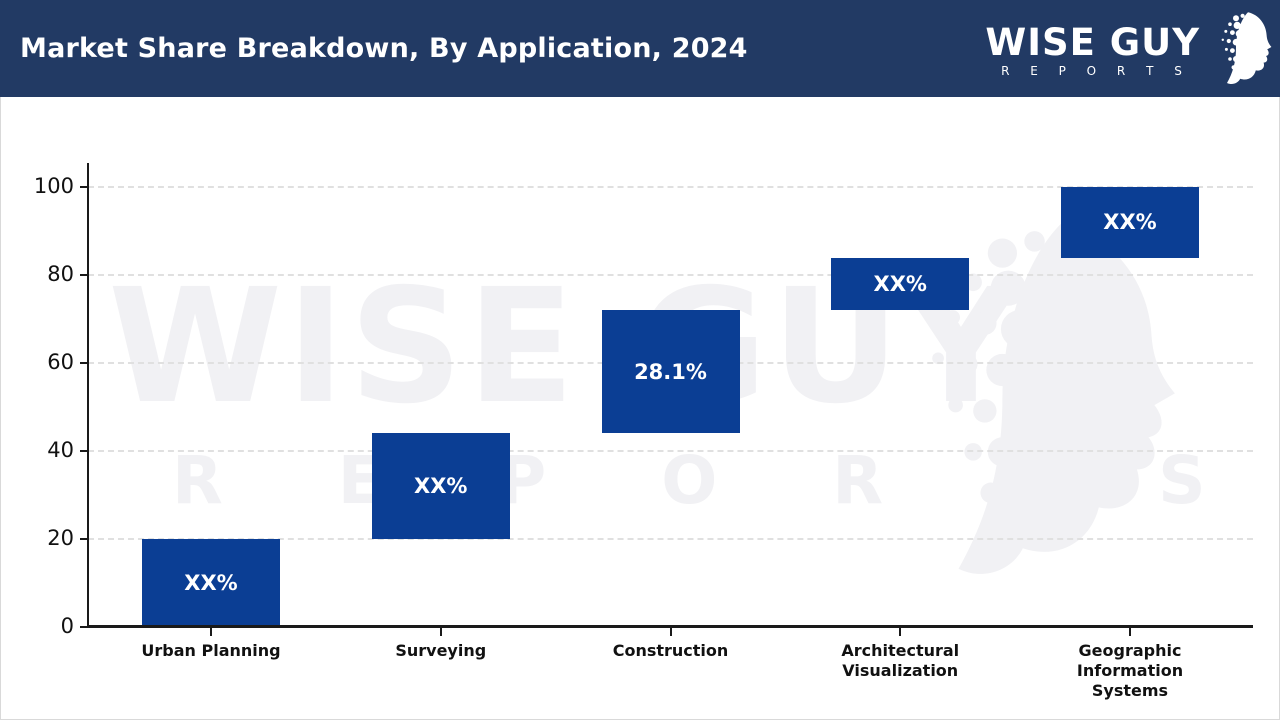  Describe the element at coordinates (1092, 42) in the screenshot. I see `logo-wordmark: WISE GUY` at that location.